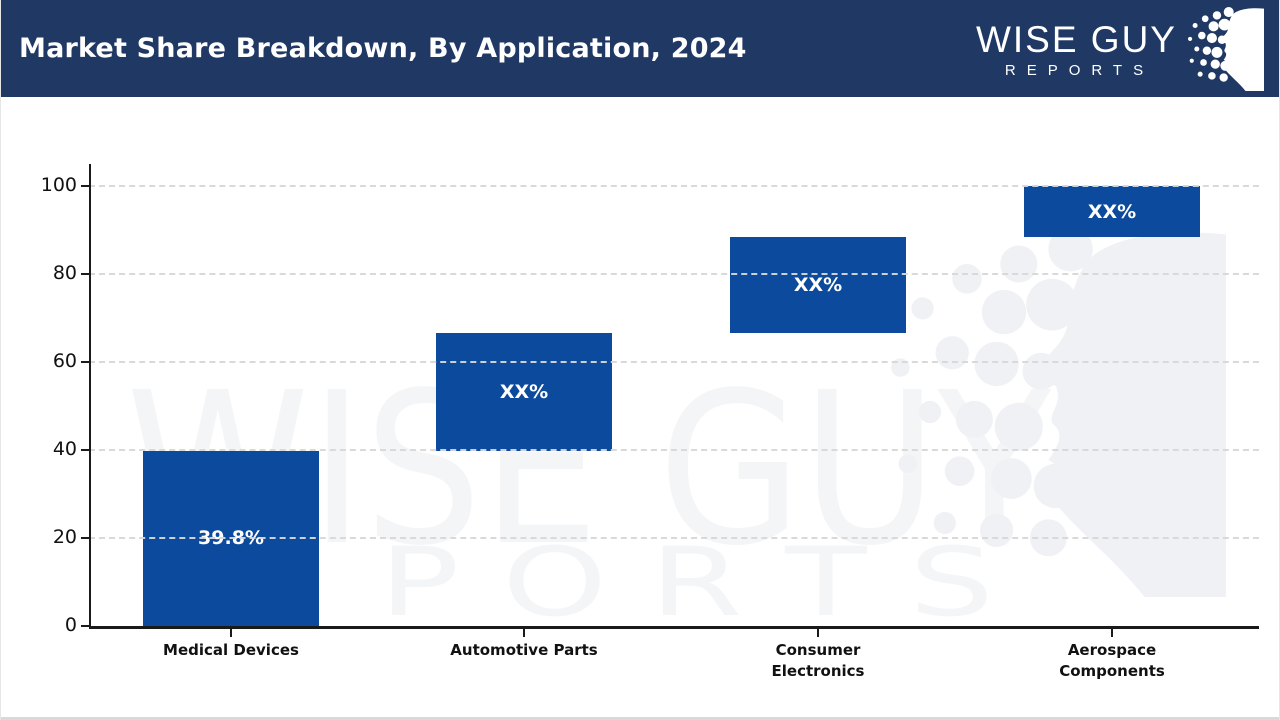 The image size is (1280, 720). I want to click on y-tick-label: 100, so click(58, 185).